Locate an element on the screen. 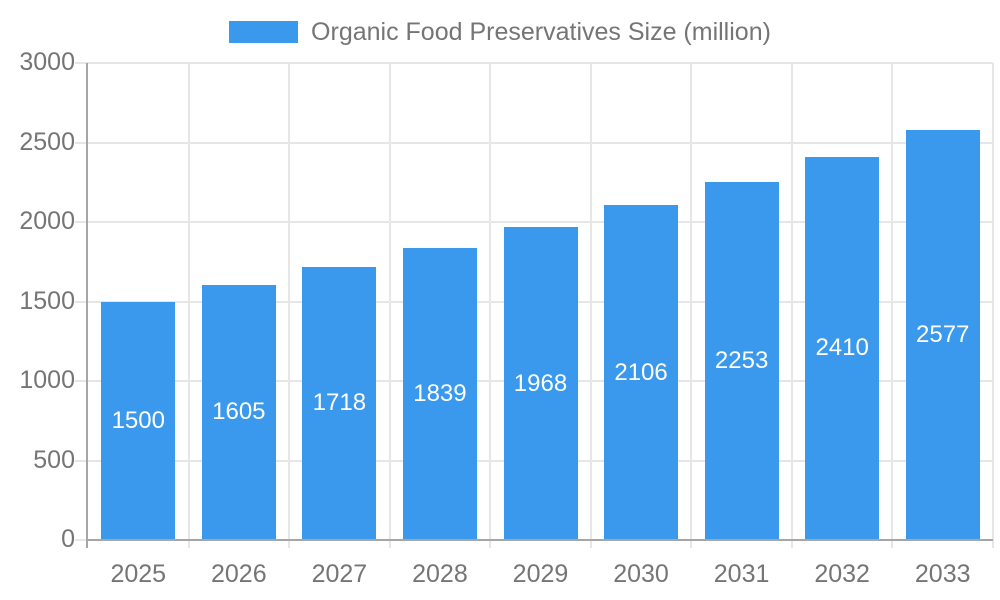 The image size is (1000, 600). x-axis-tick-label: 2026 is located at coordinates (239, 574).